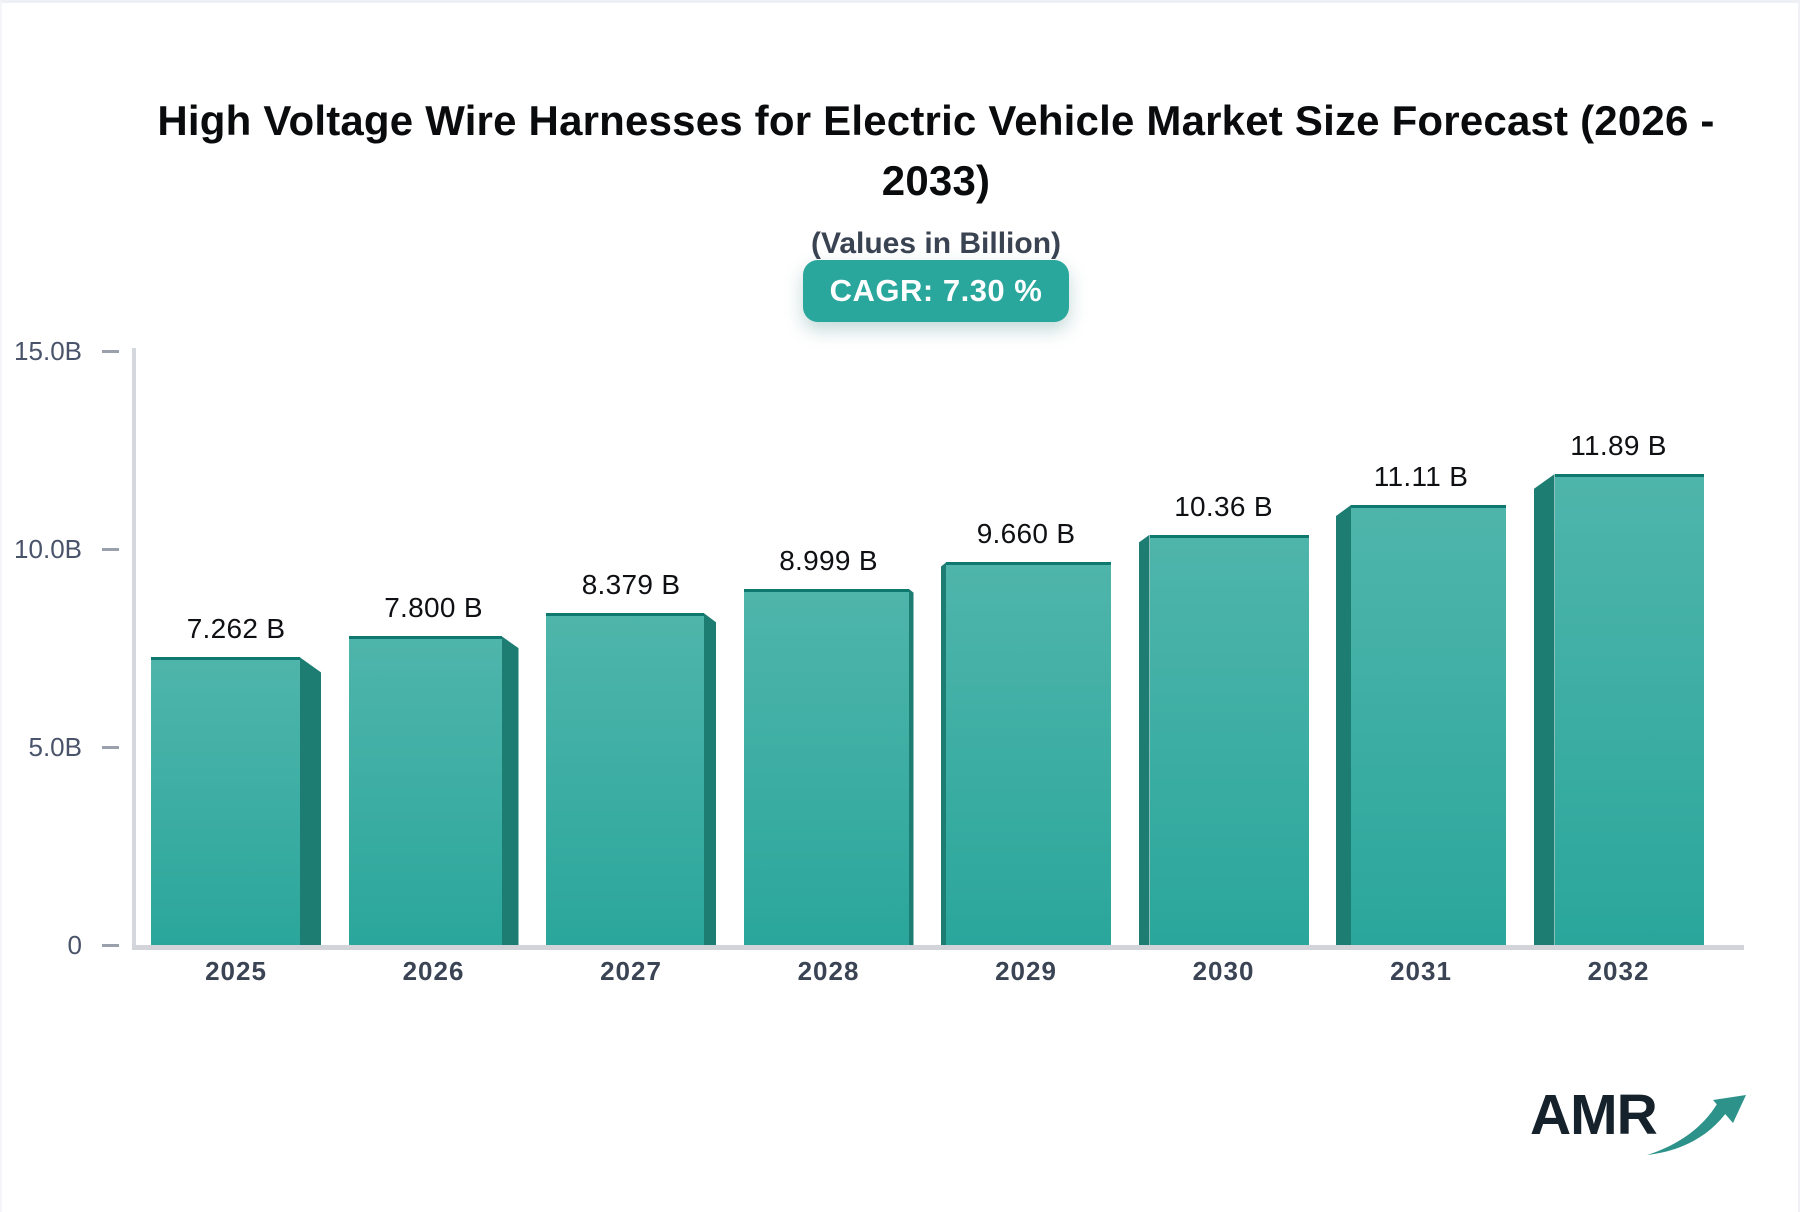  I want to click on bar-2031, so click(1421, 727).